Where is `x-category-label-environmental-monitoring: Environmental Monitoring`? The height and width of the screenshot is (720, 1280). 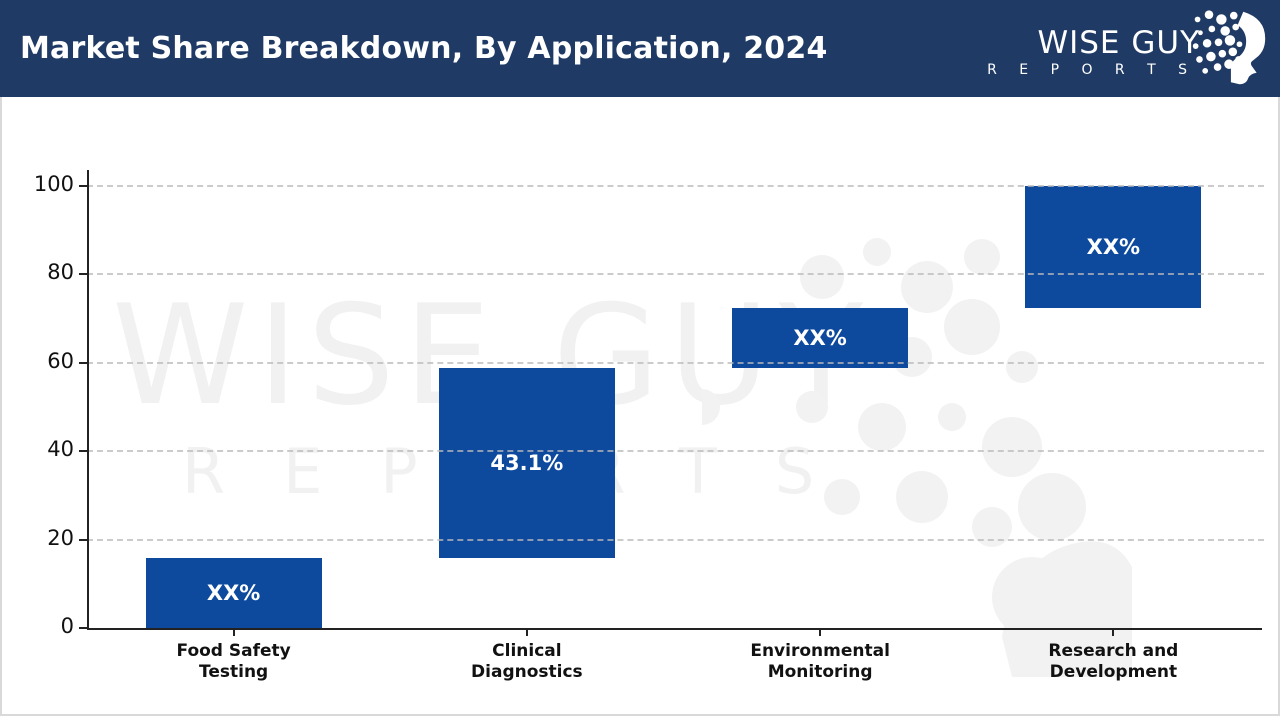 x-category-label-environmental-monitoring: Environmental Monitoring is located at coordinates (820, 661).